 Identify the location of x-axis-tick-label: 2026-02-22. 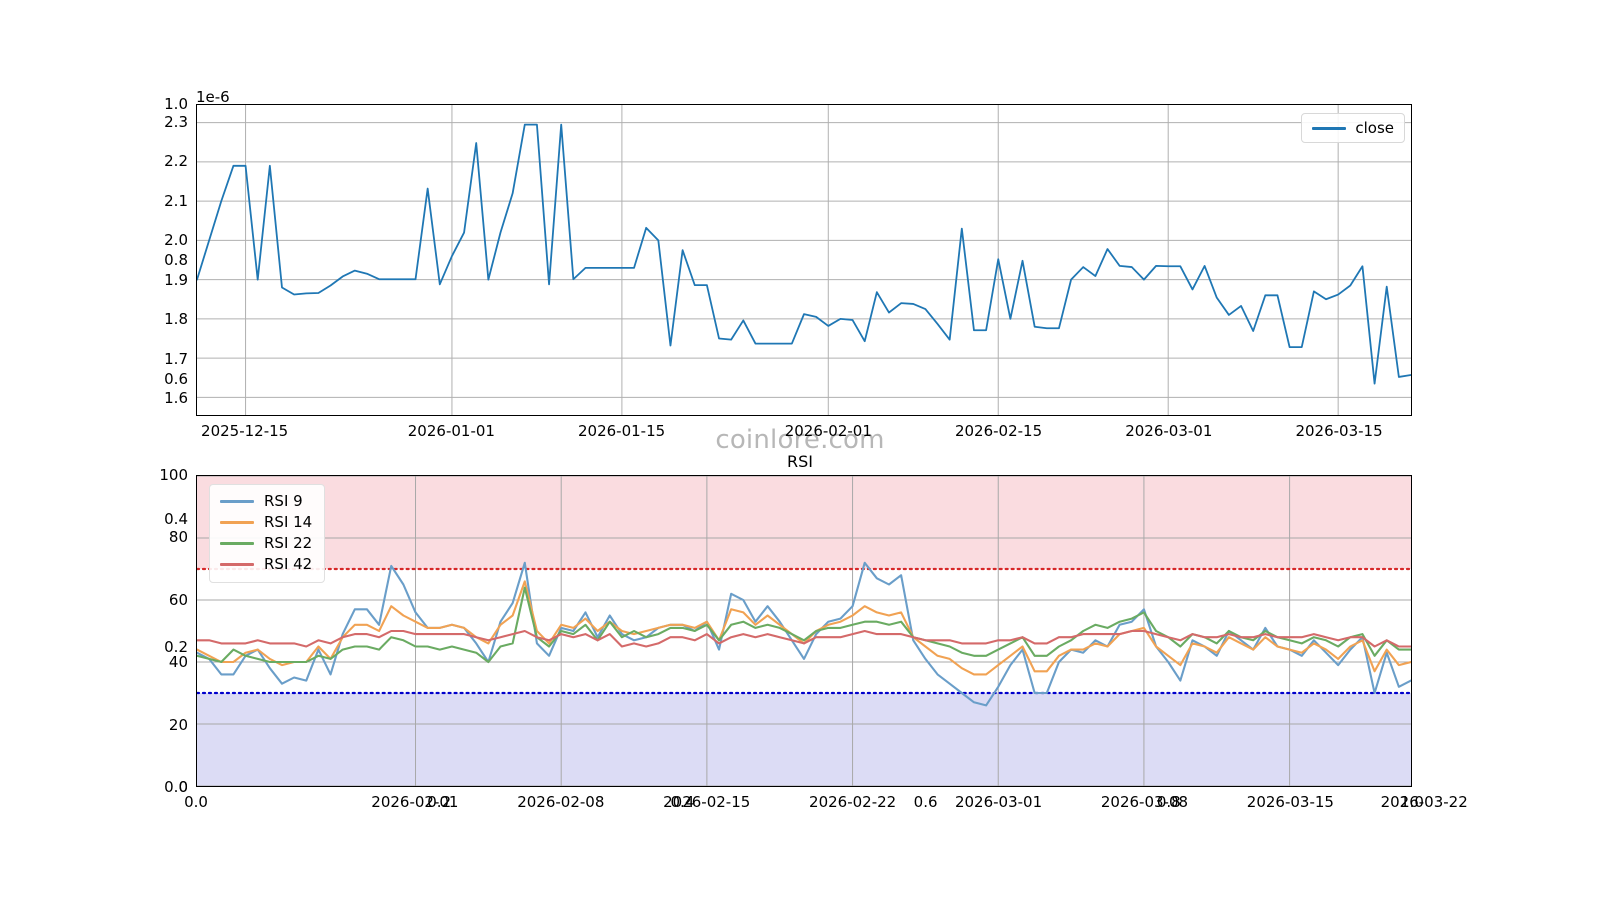
(853, 802).